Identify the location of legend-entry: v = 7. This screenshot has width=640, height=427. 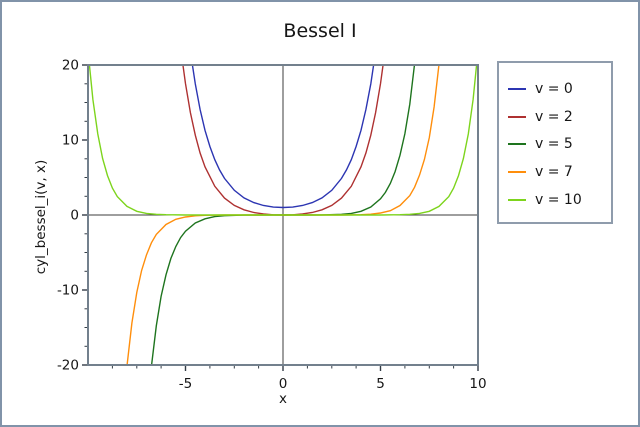
(559, 172).